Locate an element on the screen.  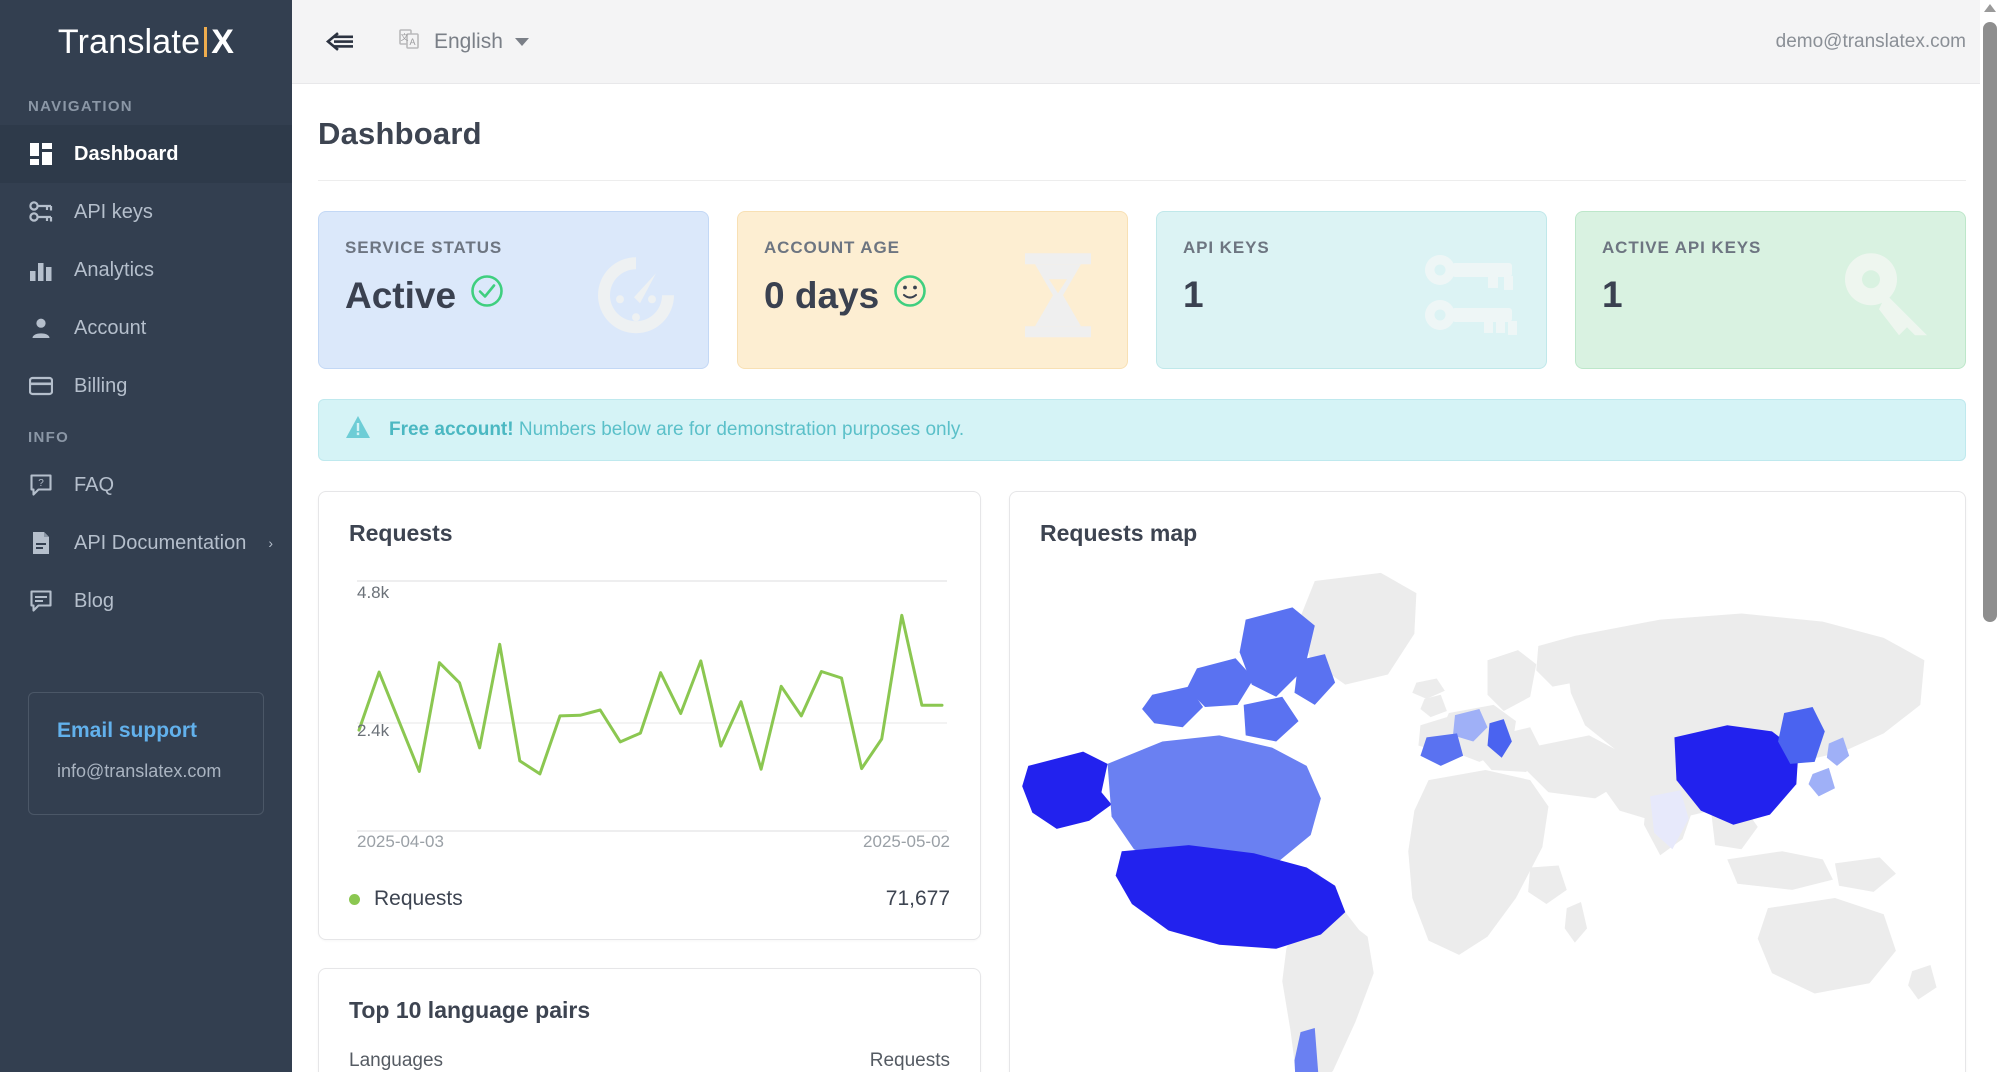
sidebar-item-label: FAQ is located at coordinates (94, 484).